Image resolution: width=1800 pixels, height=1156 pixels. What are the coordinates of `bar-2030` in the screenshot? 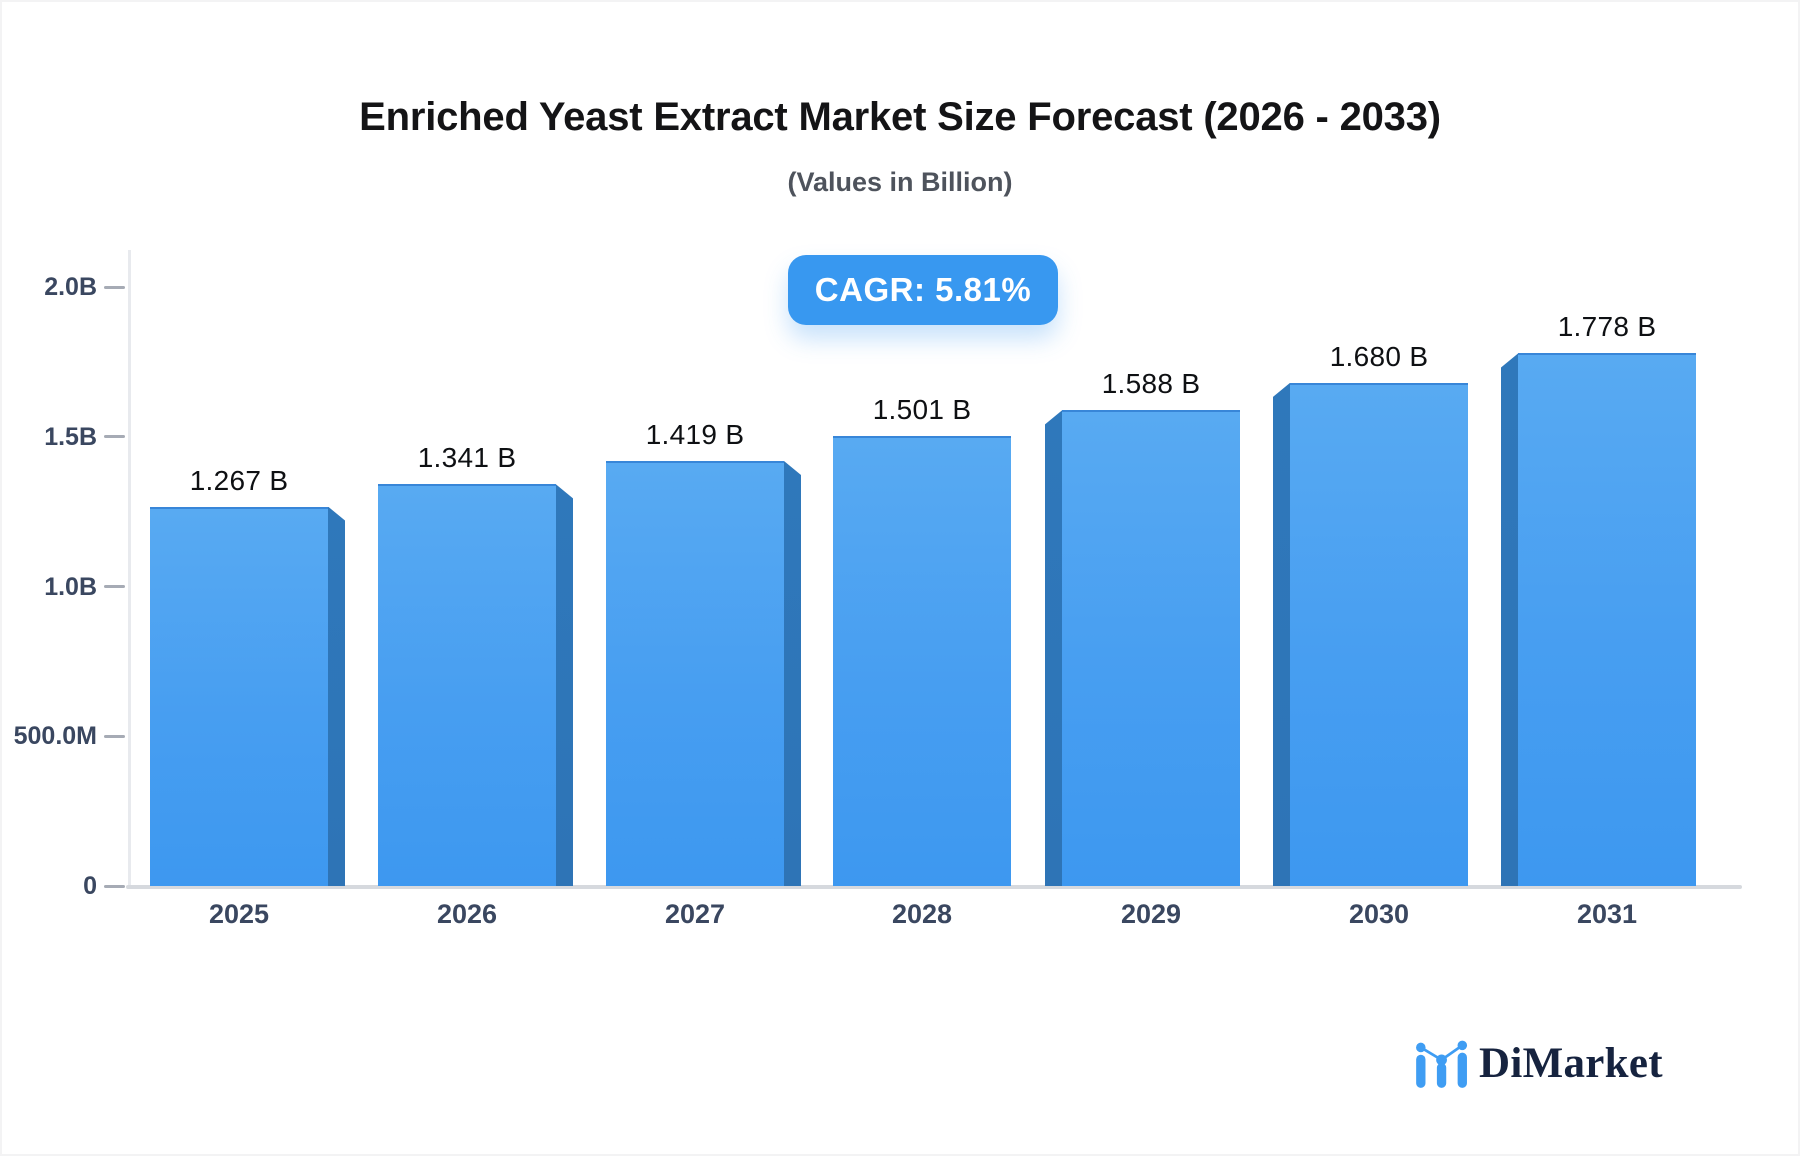 It's located at (1379, 634).